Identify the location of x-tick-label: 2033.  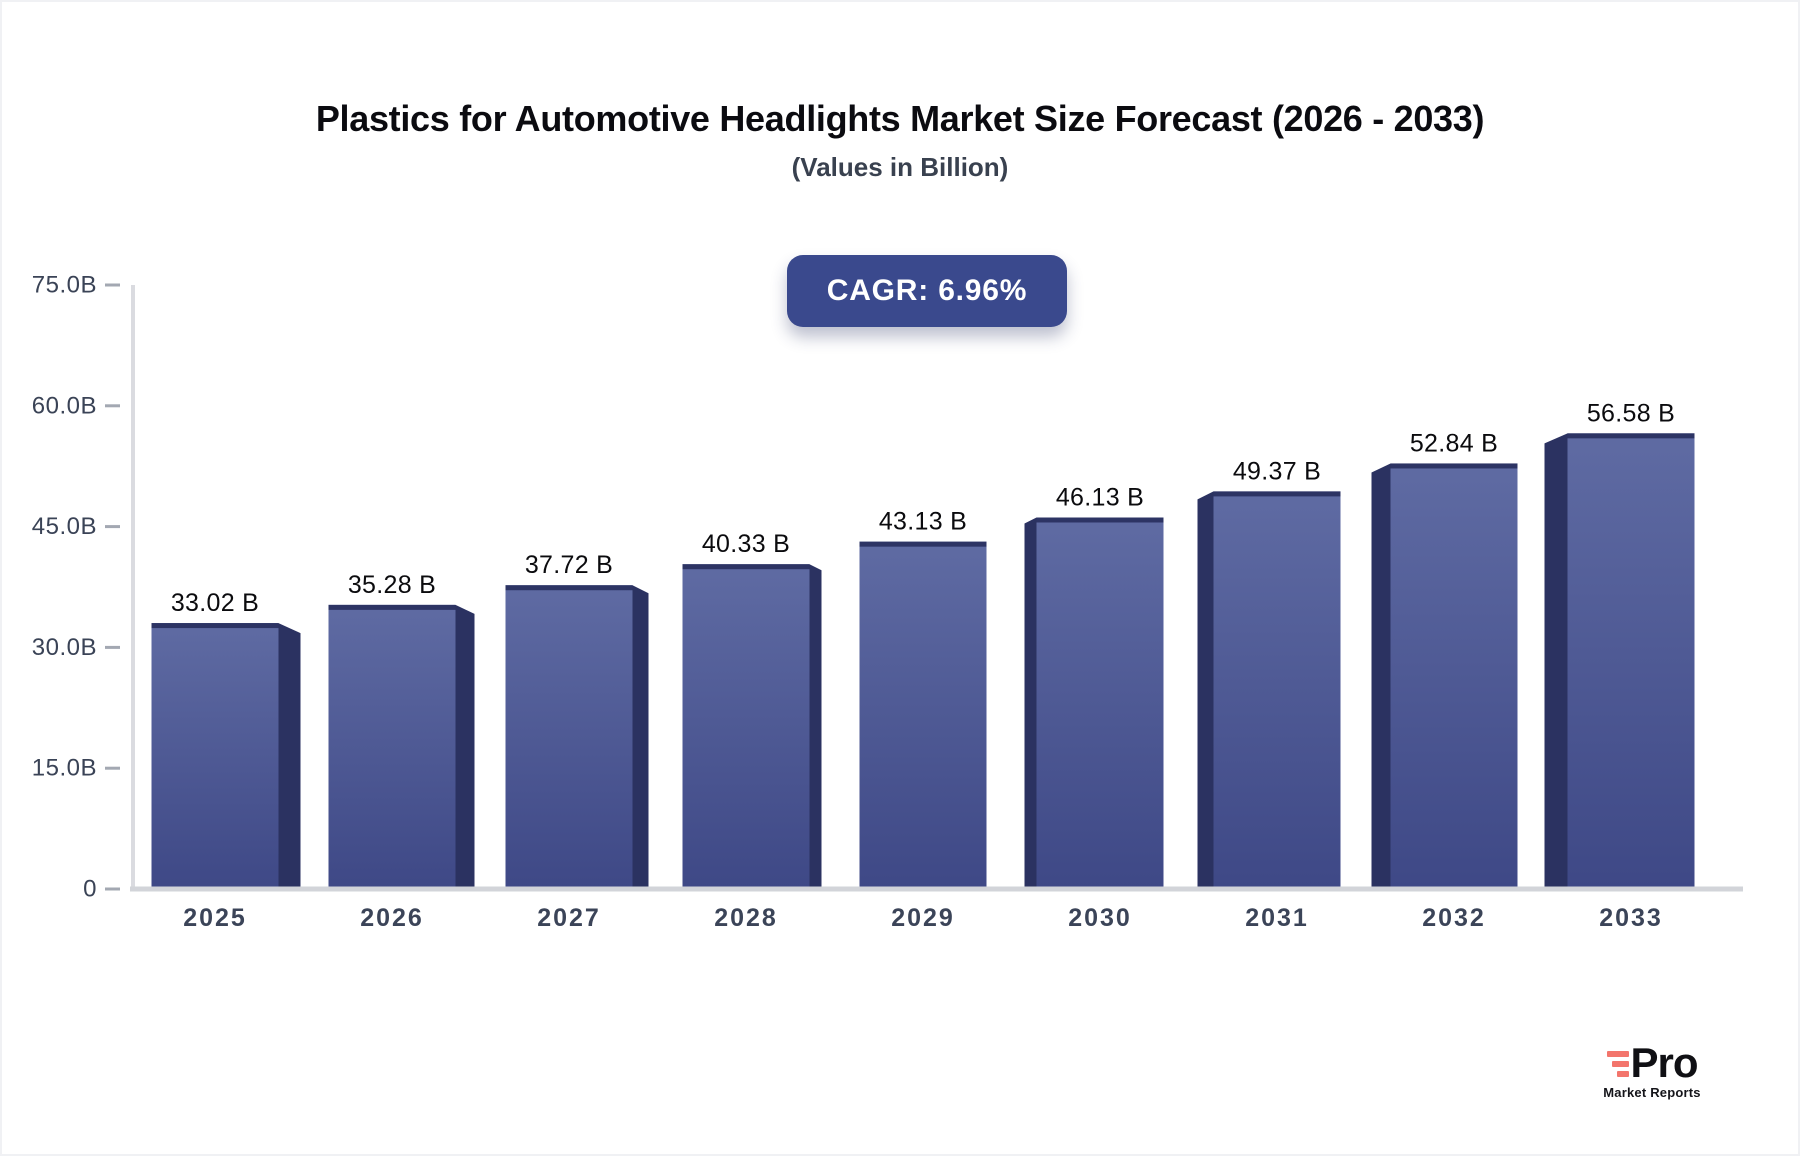
(1631, 918).